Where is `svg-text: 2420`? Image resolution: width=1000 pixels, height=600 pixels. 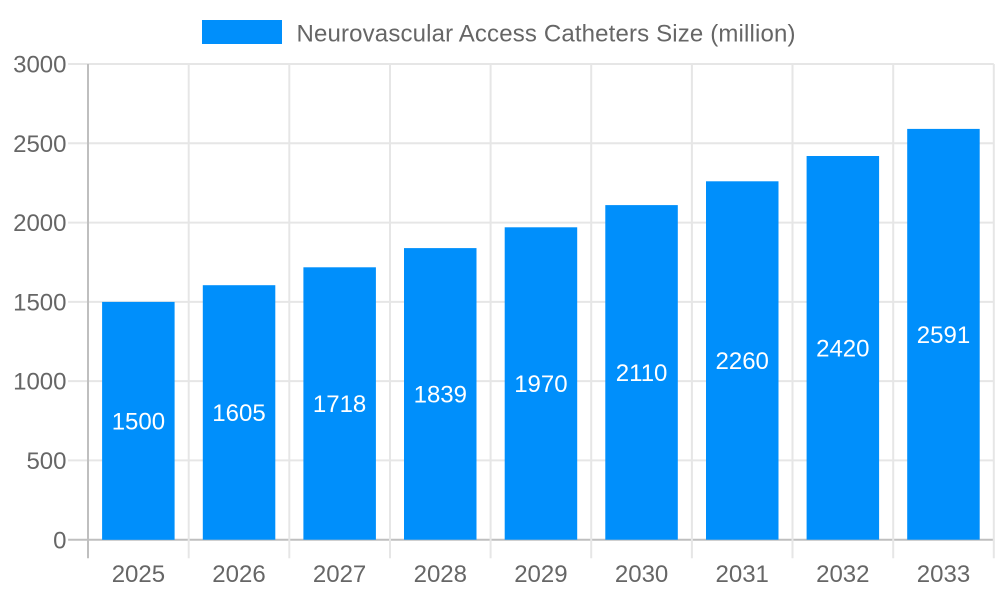
svg-text: 2420 is located at coordinates (842, 348).